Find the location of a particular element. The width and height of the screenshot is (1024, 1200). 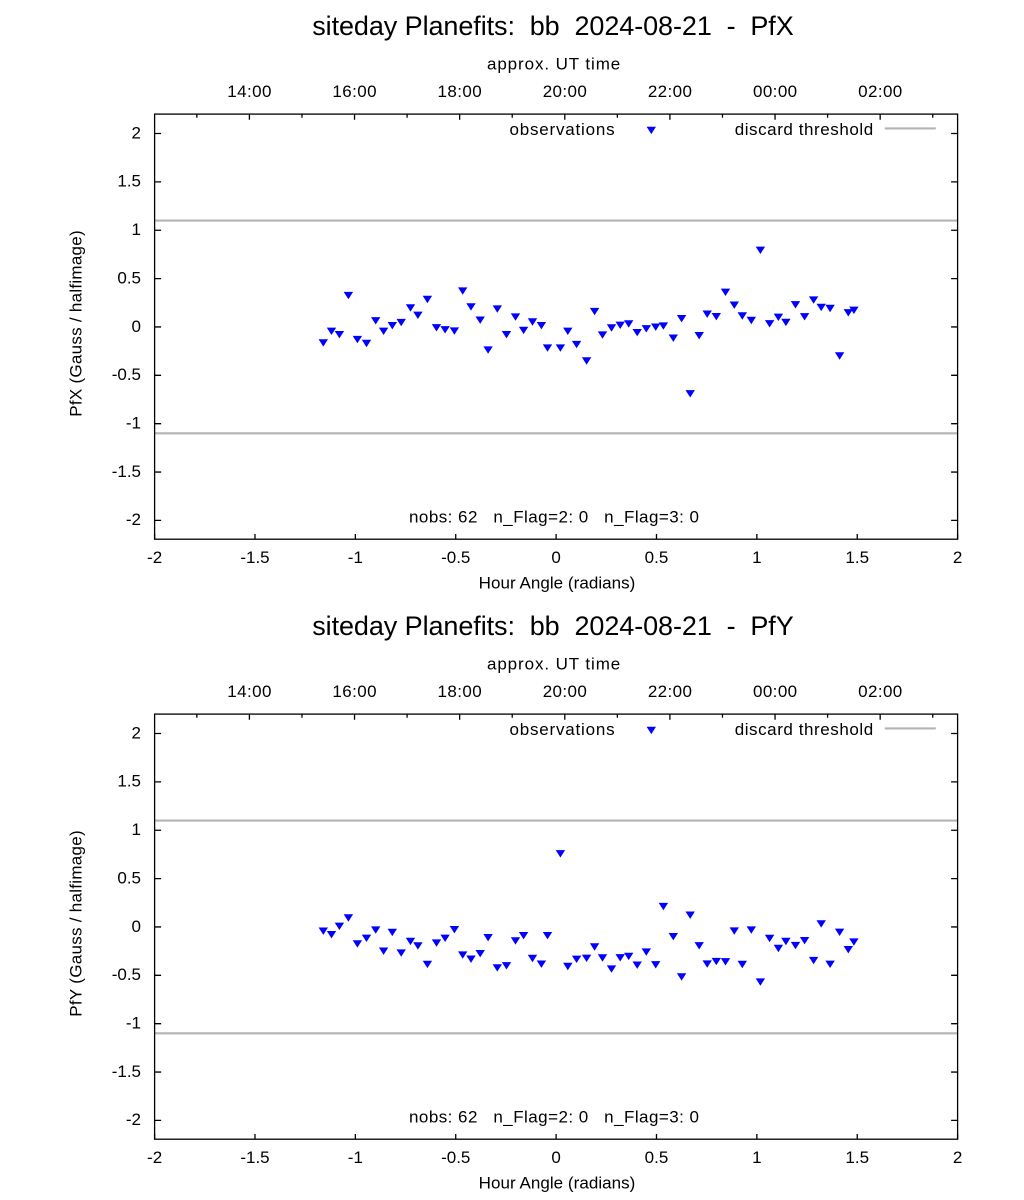

svg-text:siteday Planefits: bb 2024-0: siteday Planefits: bb 2024-08-21 - PfY is located at coordinates (553, 626).